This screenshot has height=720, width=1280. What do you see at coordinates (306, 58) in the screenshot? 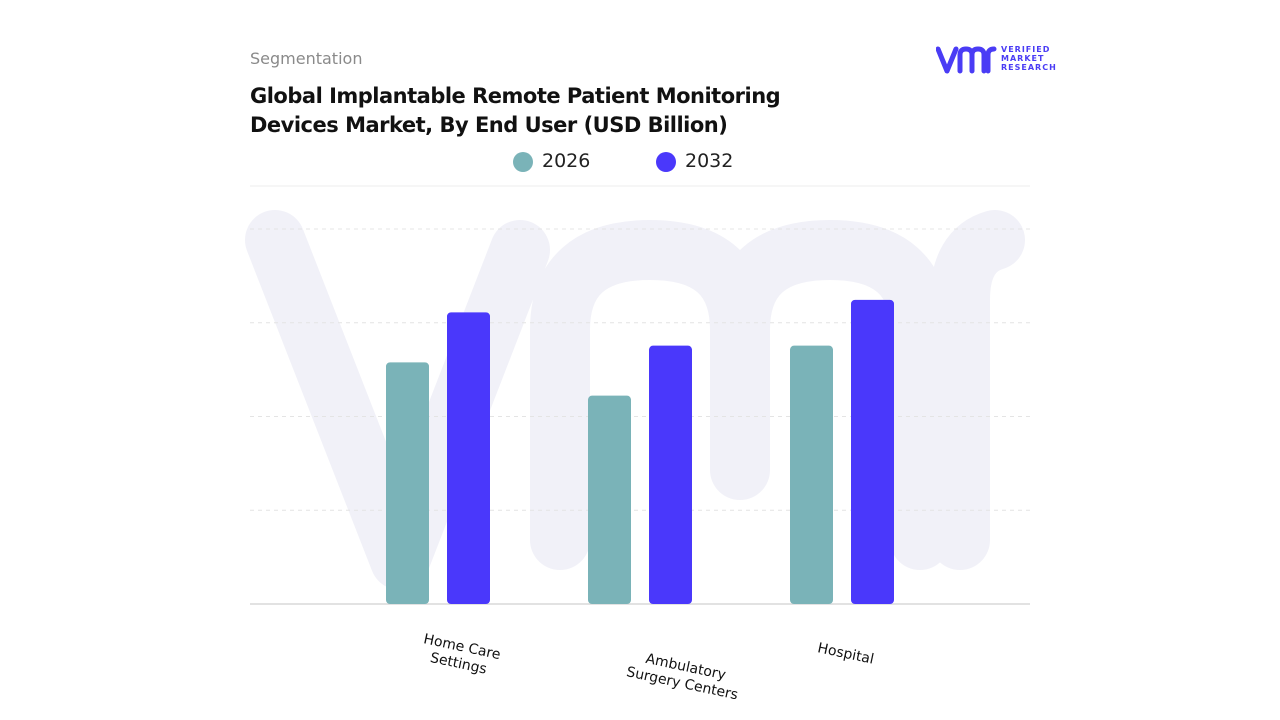
I see `page-eyebrow: Segmentation` at bounding box center [306, 58].